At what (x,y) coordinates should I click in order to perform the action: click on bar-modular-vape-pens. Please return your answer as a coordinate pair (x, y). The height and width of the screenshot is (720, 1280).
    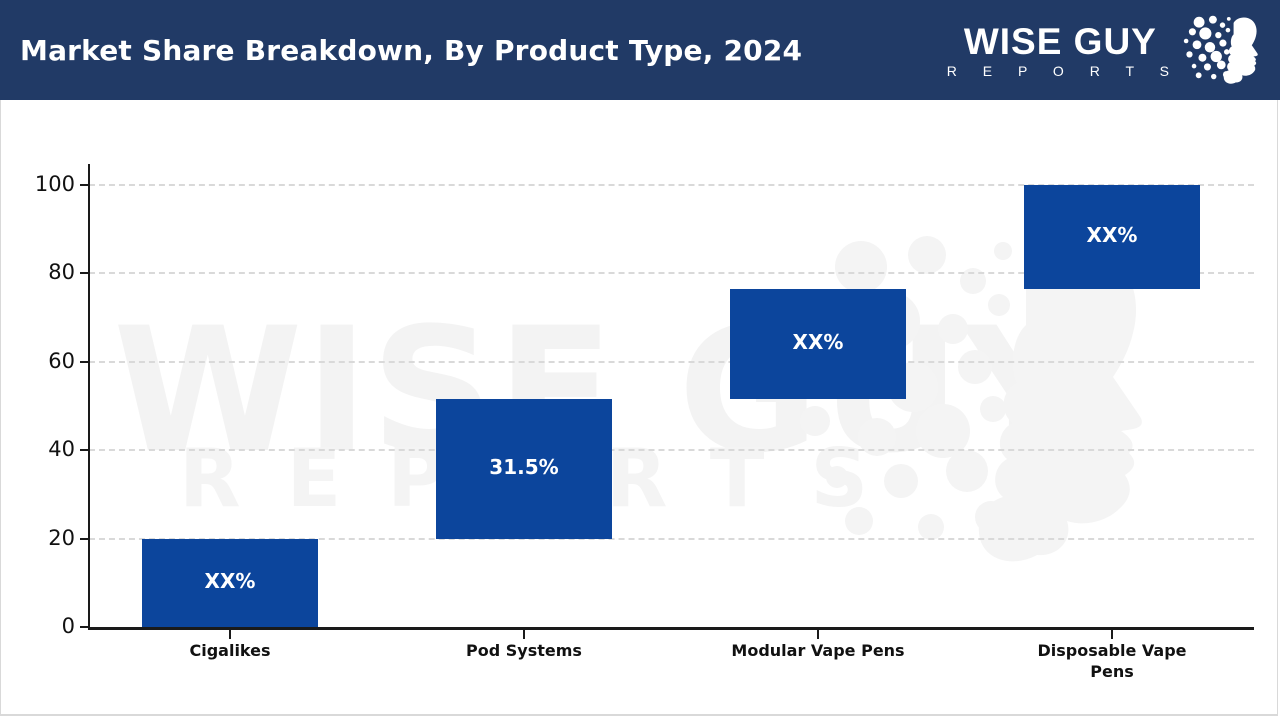
    Looking at the image, I should click on (818, 344).